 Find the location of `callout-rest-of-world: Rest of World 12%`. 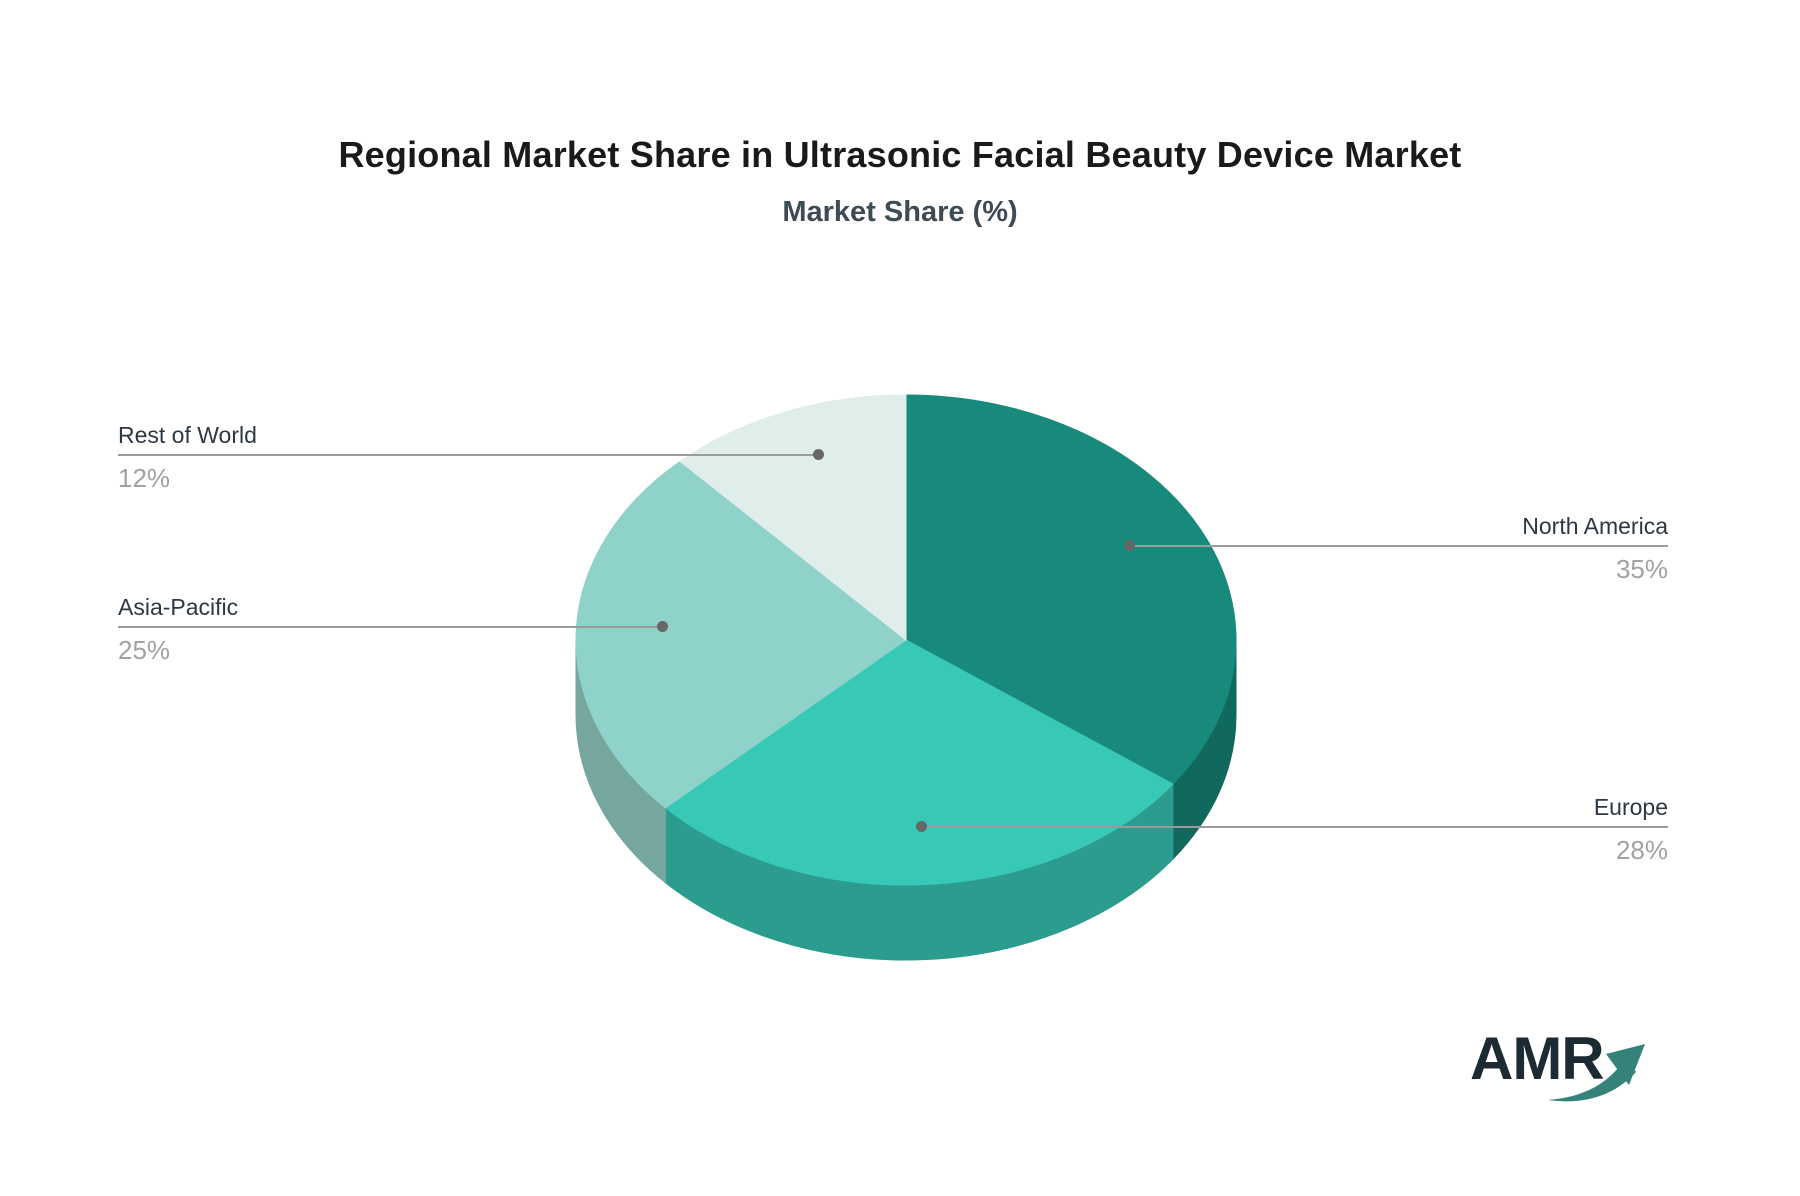

callout-rest-of-world: Rest of World 12% is located at coordinates (471, 456).